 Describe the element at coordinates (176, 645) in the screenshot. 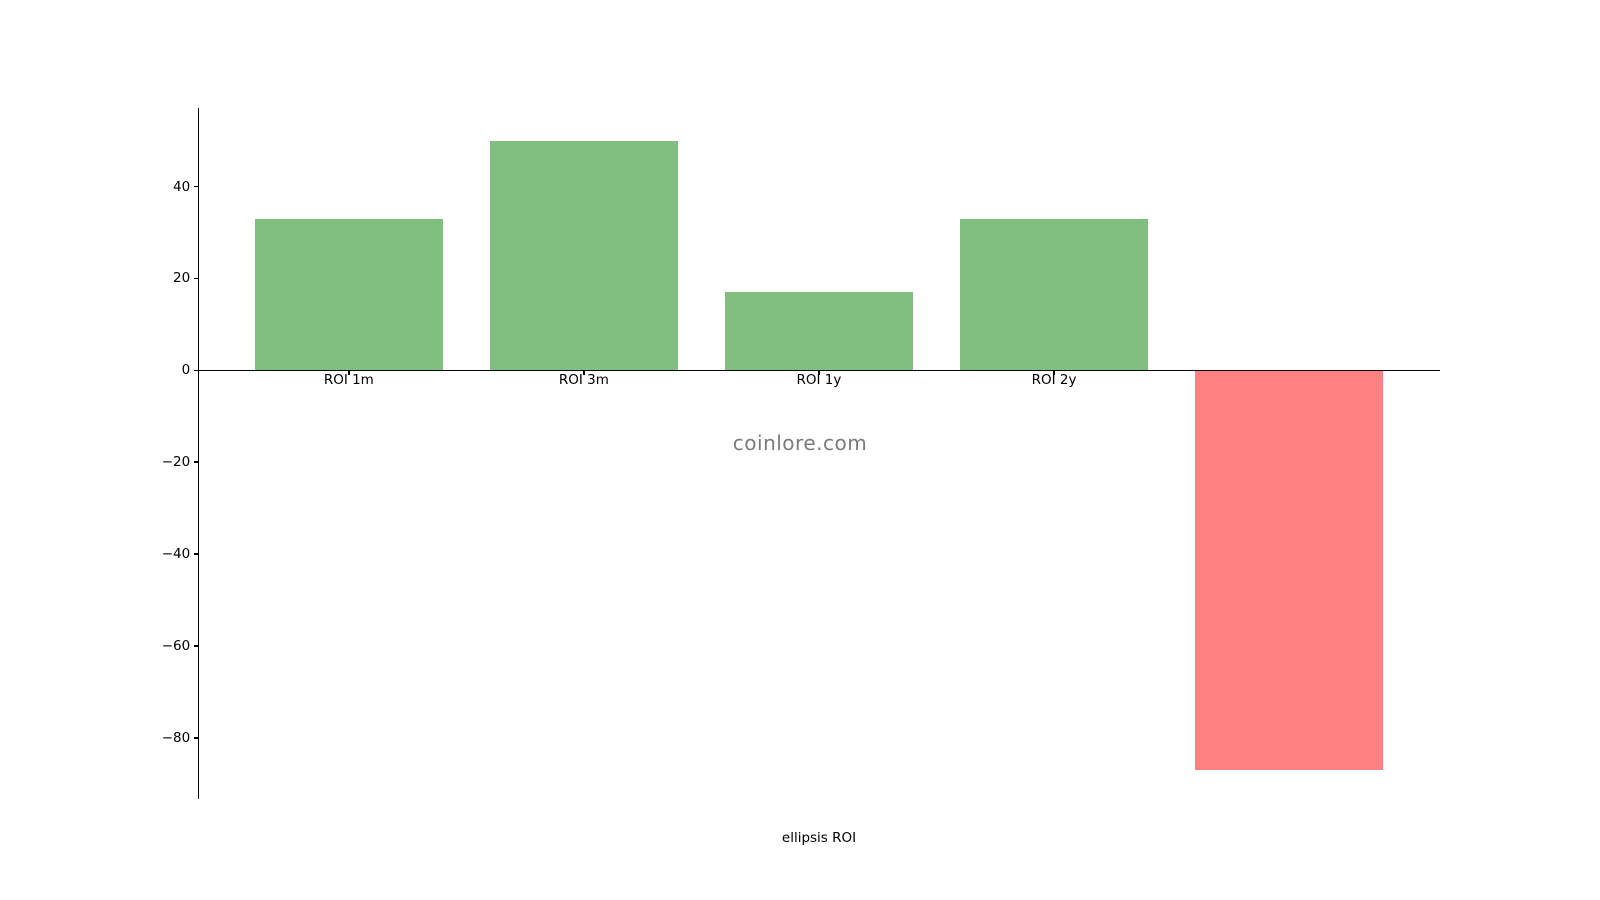

I see `y-tick-label: −60` at that location.